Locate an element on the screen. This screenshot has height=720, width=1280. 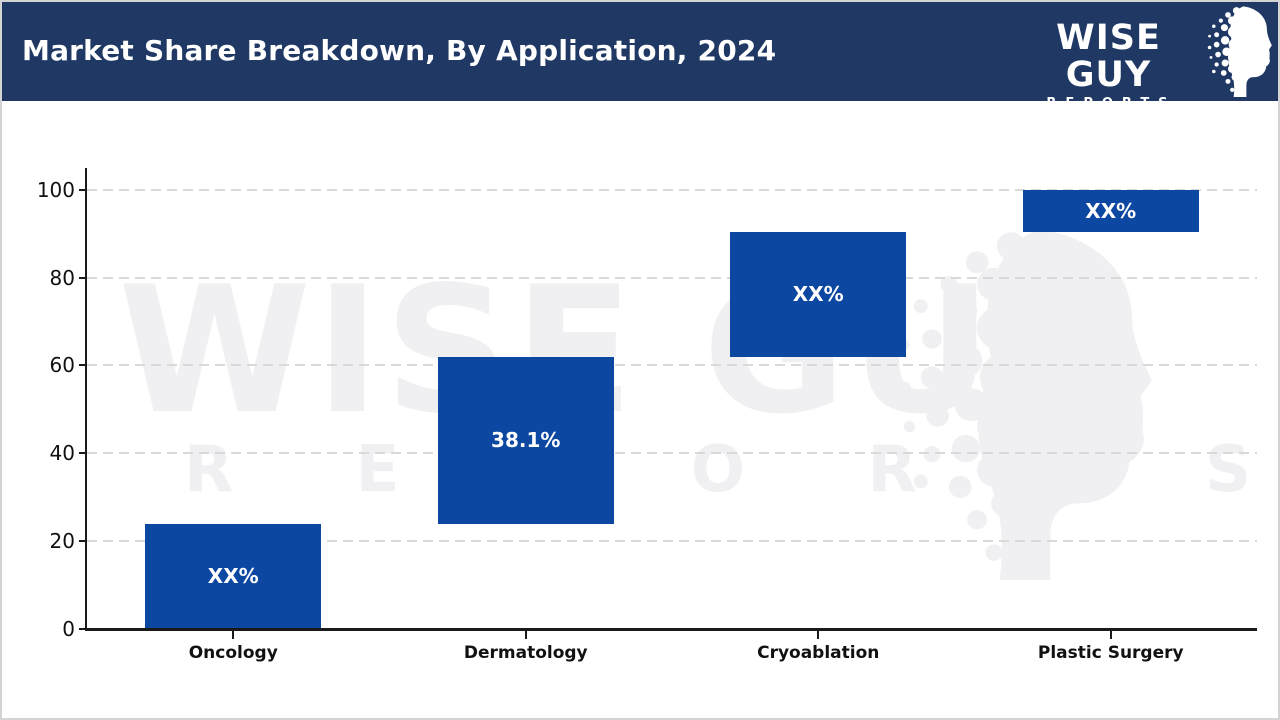
y-axis-tick-label: 80 is located at coordinates (62, 277).